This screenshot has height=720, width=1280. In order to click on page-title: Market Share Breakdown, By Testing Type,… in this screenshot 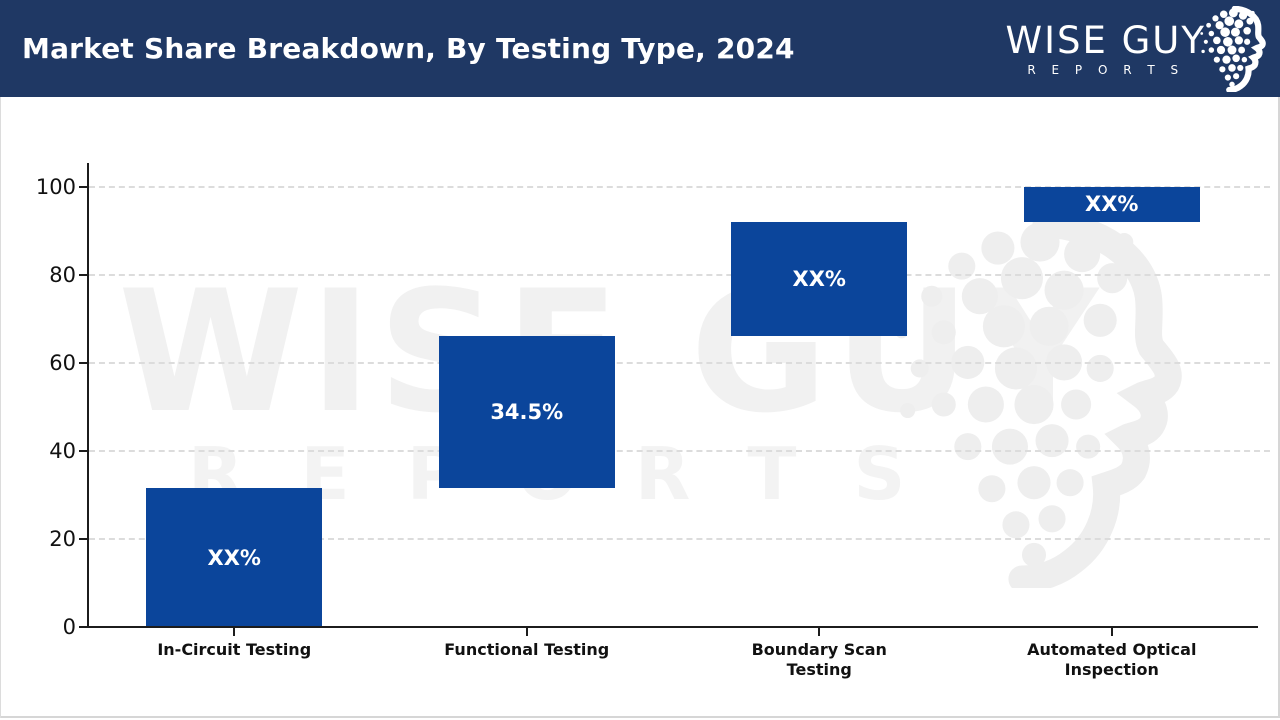, I will do `click(408, 48)`.